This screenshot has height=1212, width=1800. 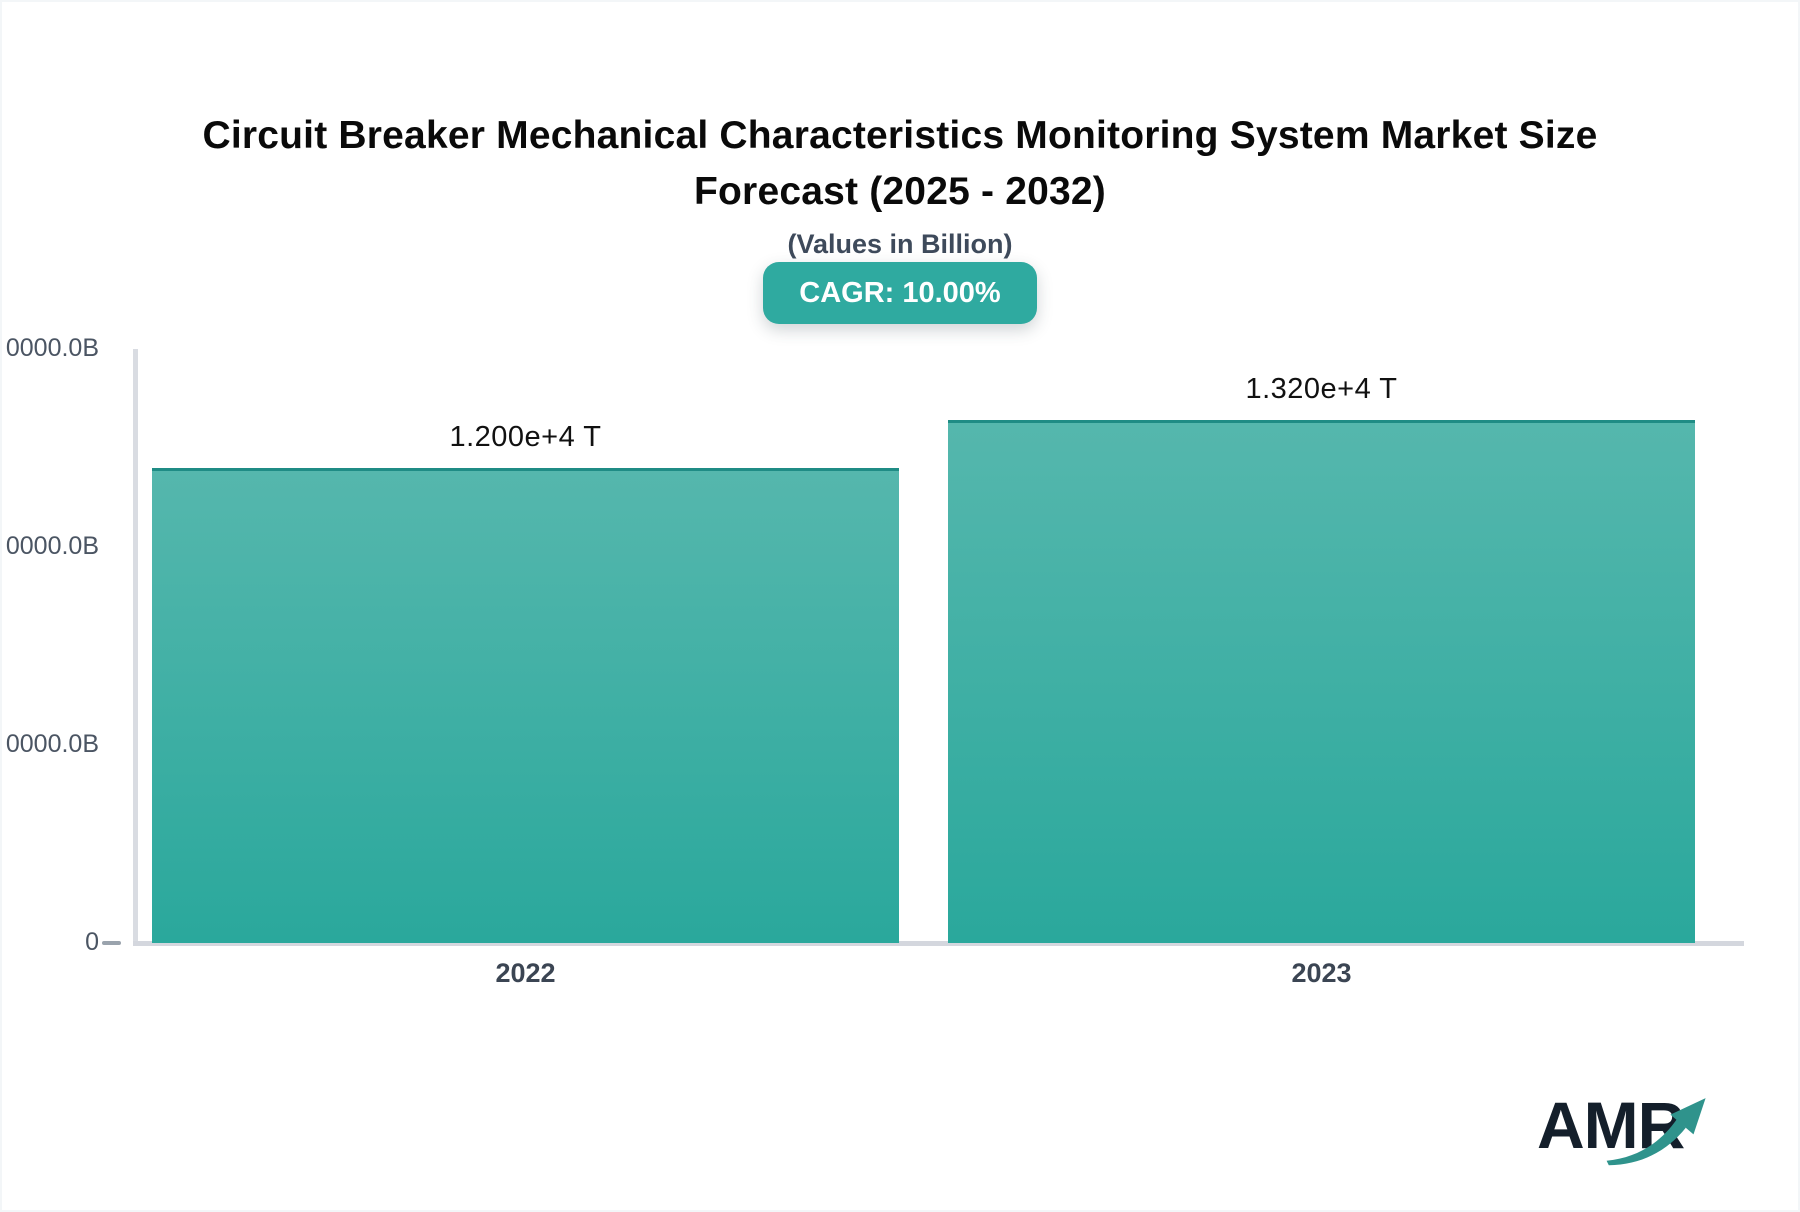 What do you see at coordinates (1321, 973) in the screenshot?
I see `x-axis-label: 2023` at bounding box center [1321, 973].